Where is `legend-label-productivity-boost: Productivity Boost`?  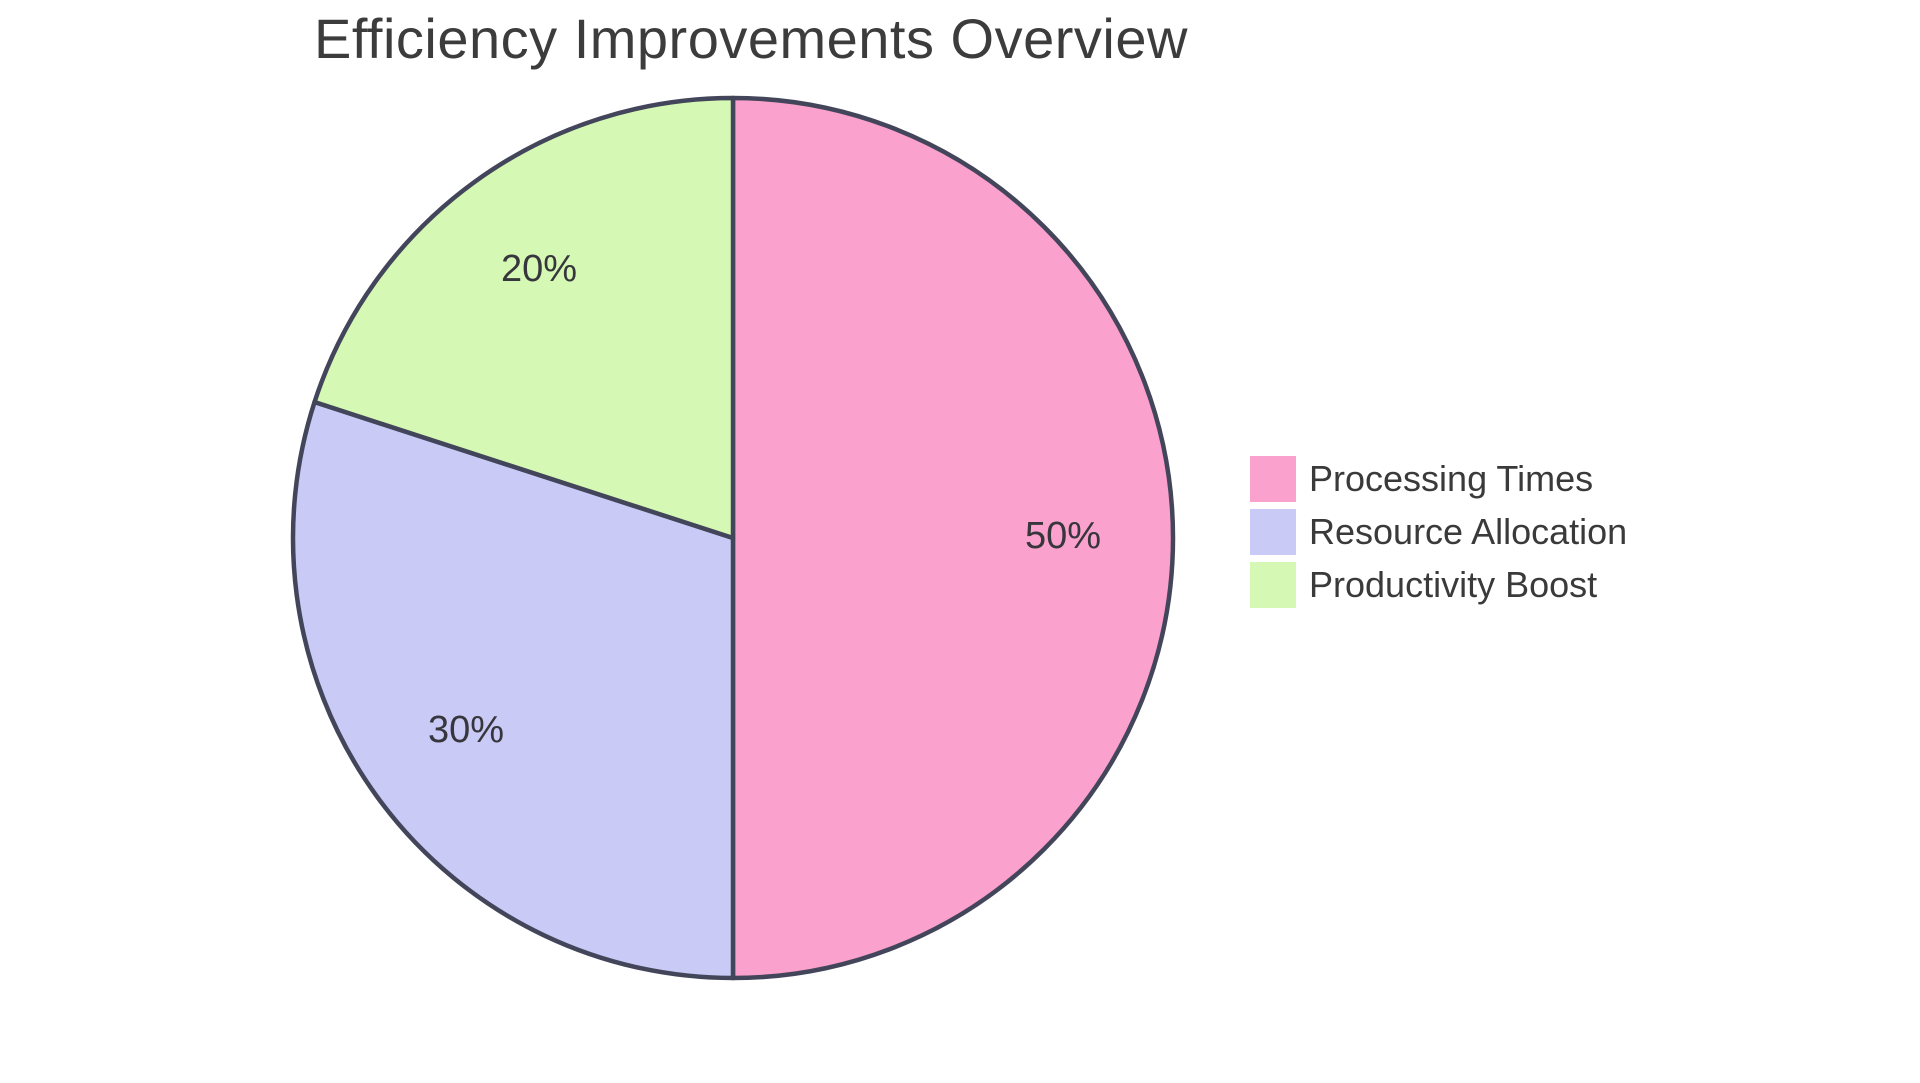
legend-label-productivity-boost: Productivity Boost is located at coordinates (1453, 584).